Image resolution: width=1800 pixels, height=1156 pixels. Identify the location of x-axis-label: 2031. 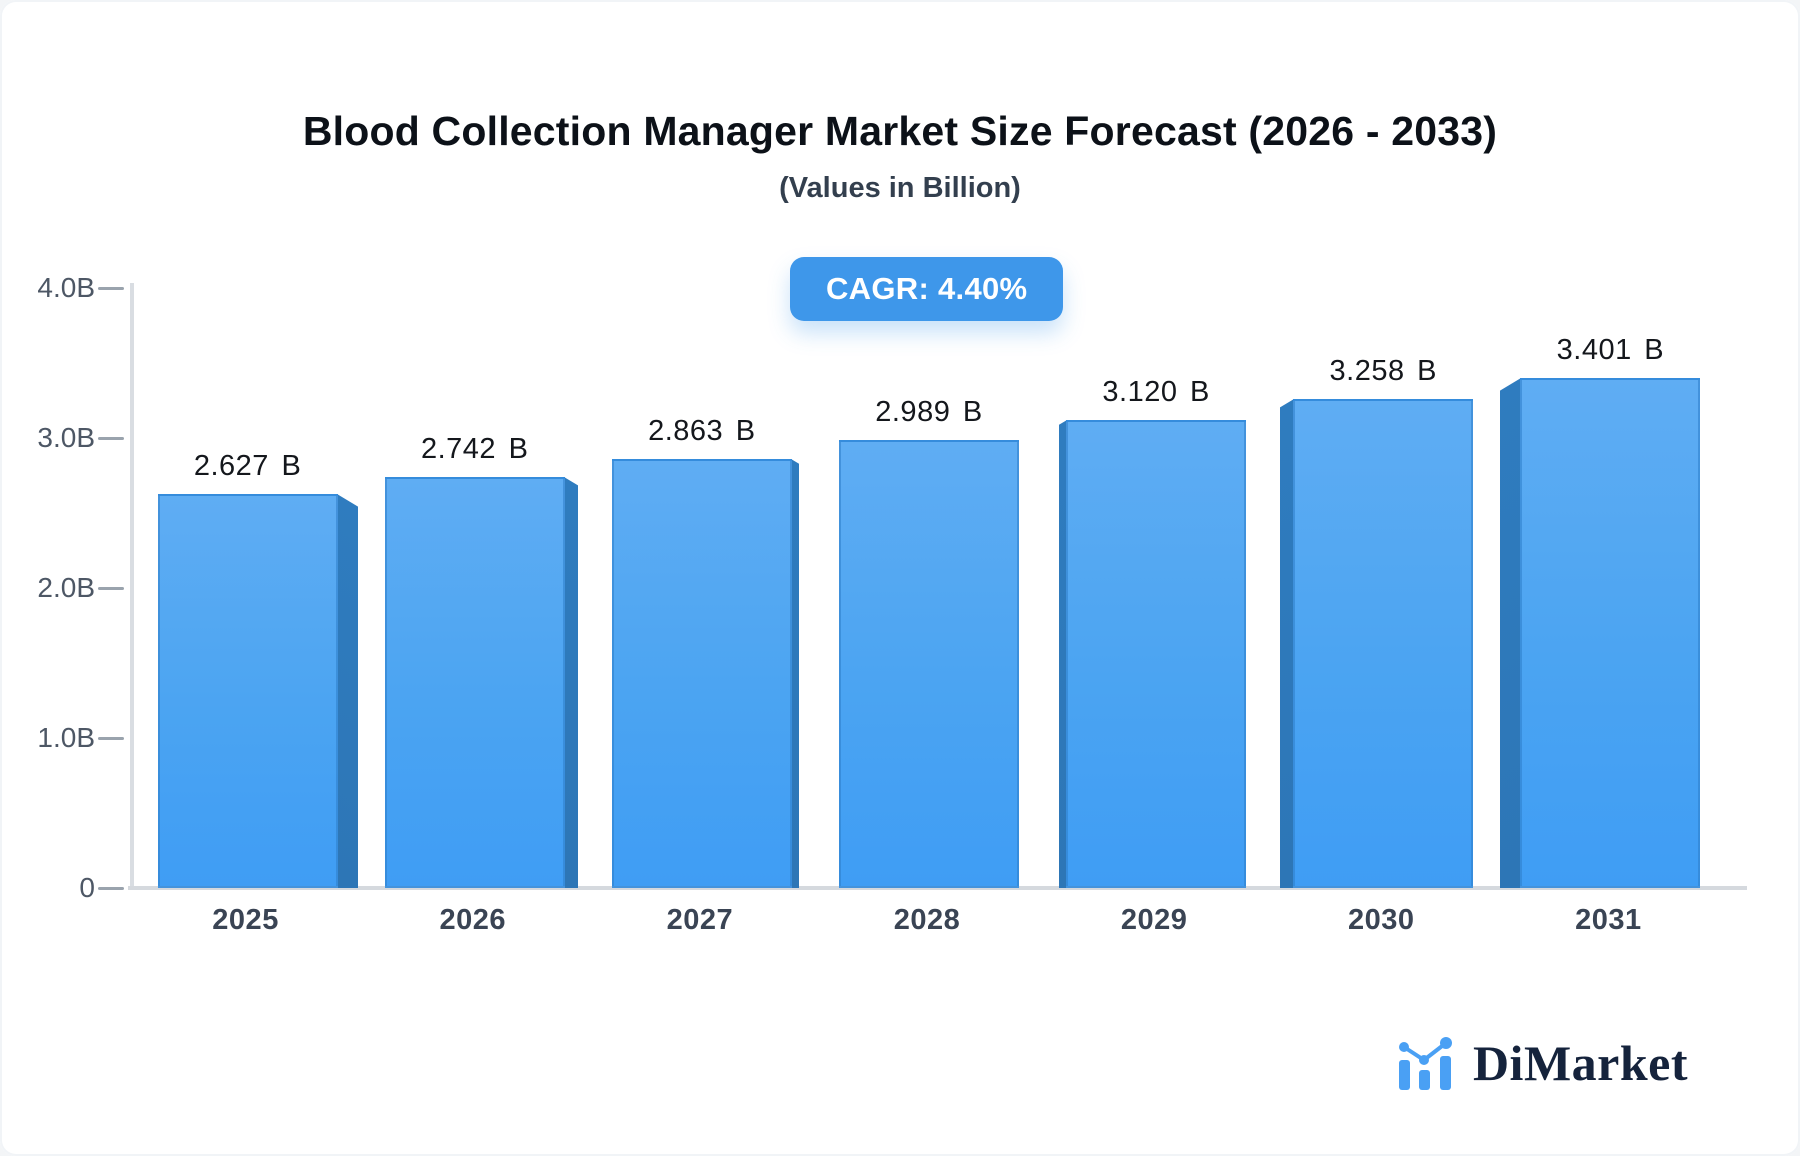
(1608, 920).